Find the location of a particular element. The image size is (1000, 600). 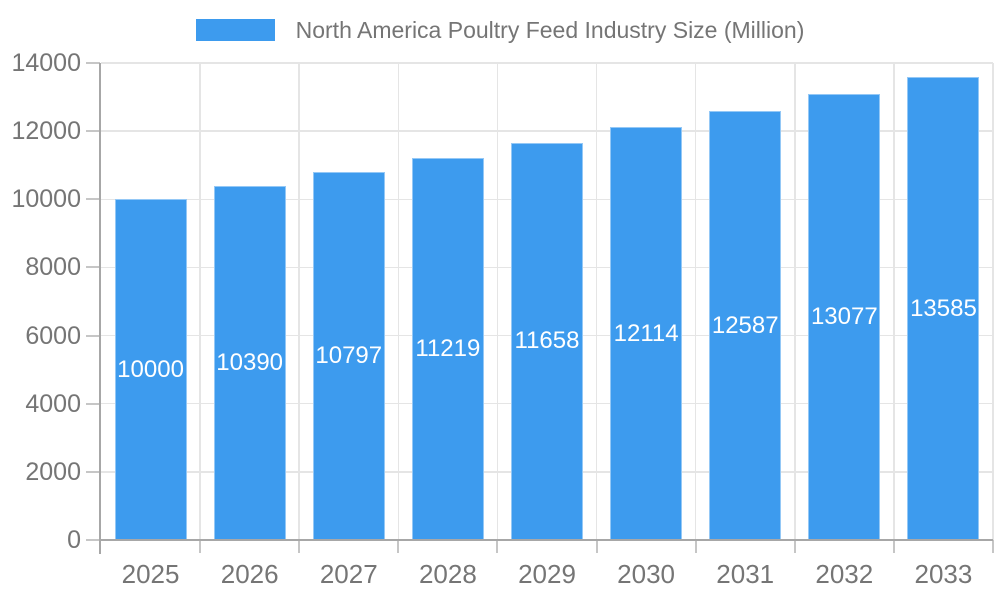

x-axis-label: 2032 is located at coordinates (844, 574).